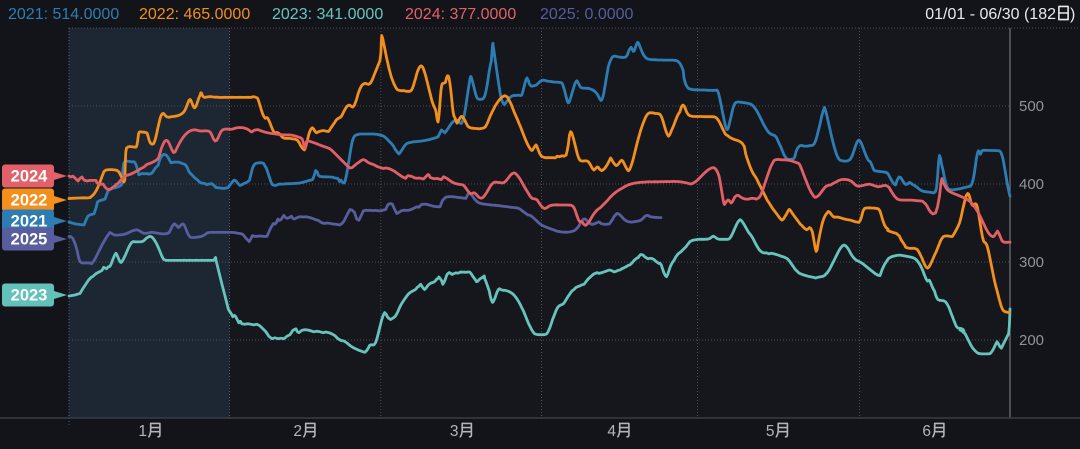  Describe the element at coordinates (1031, 106) in the screenshot. I see `svg-text: 500` at that location.